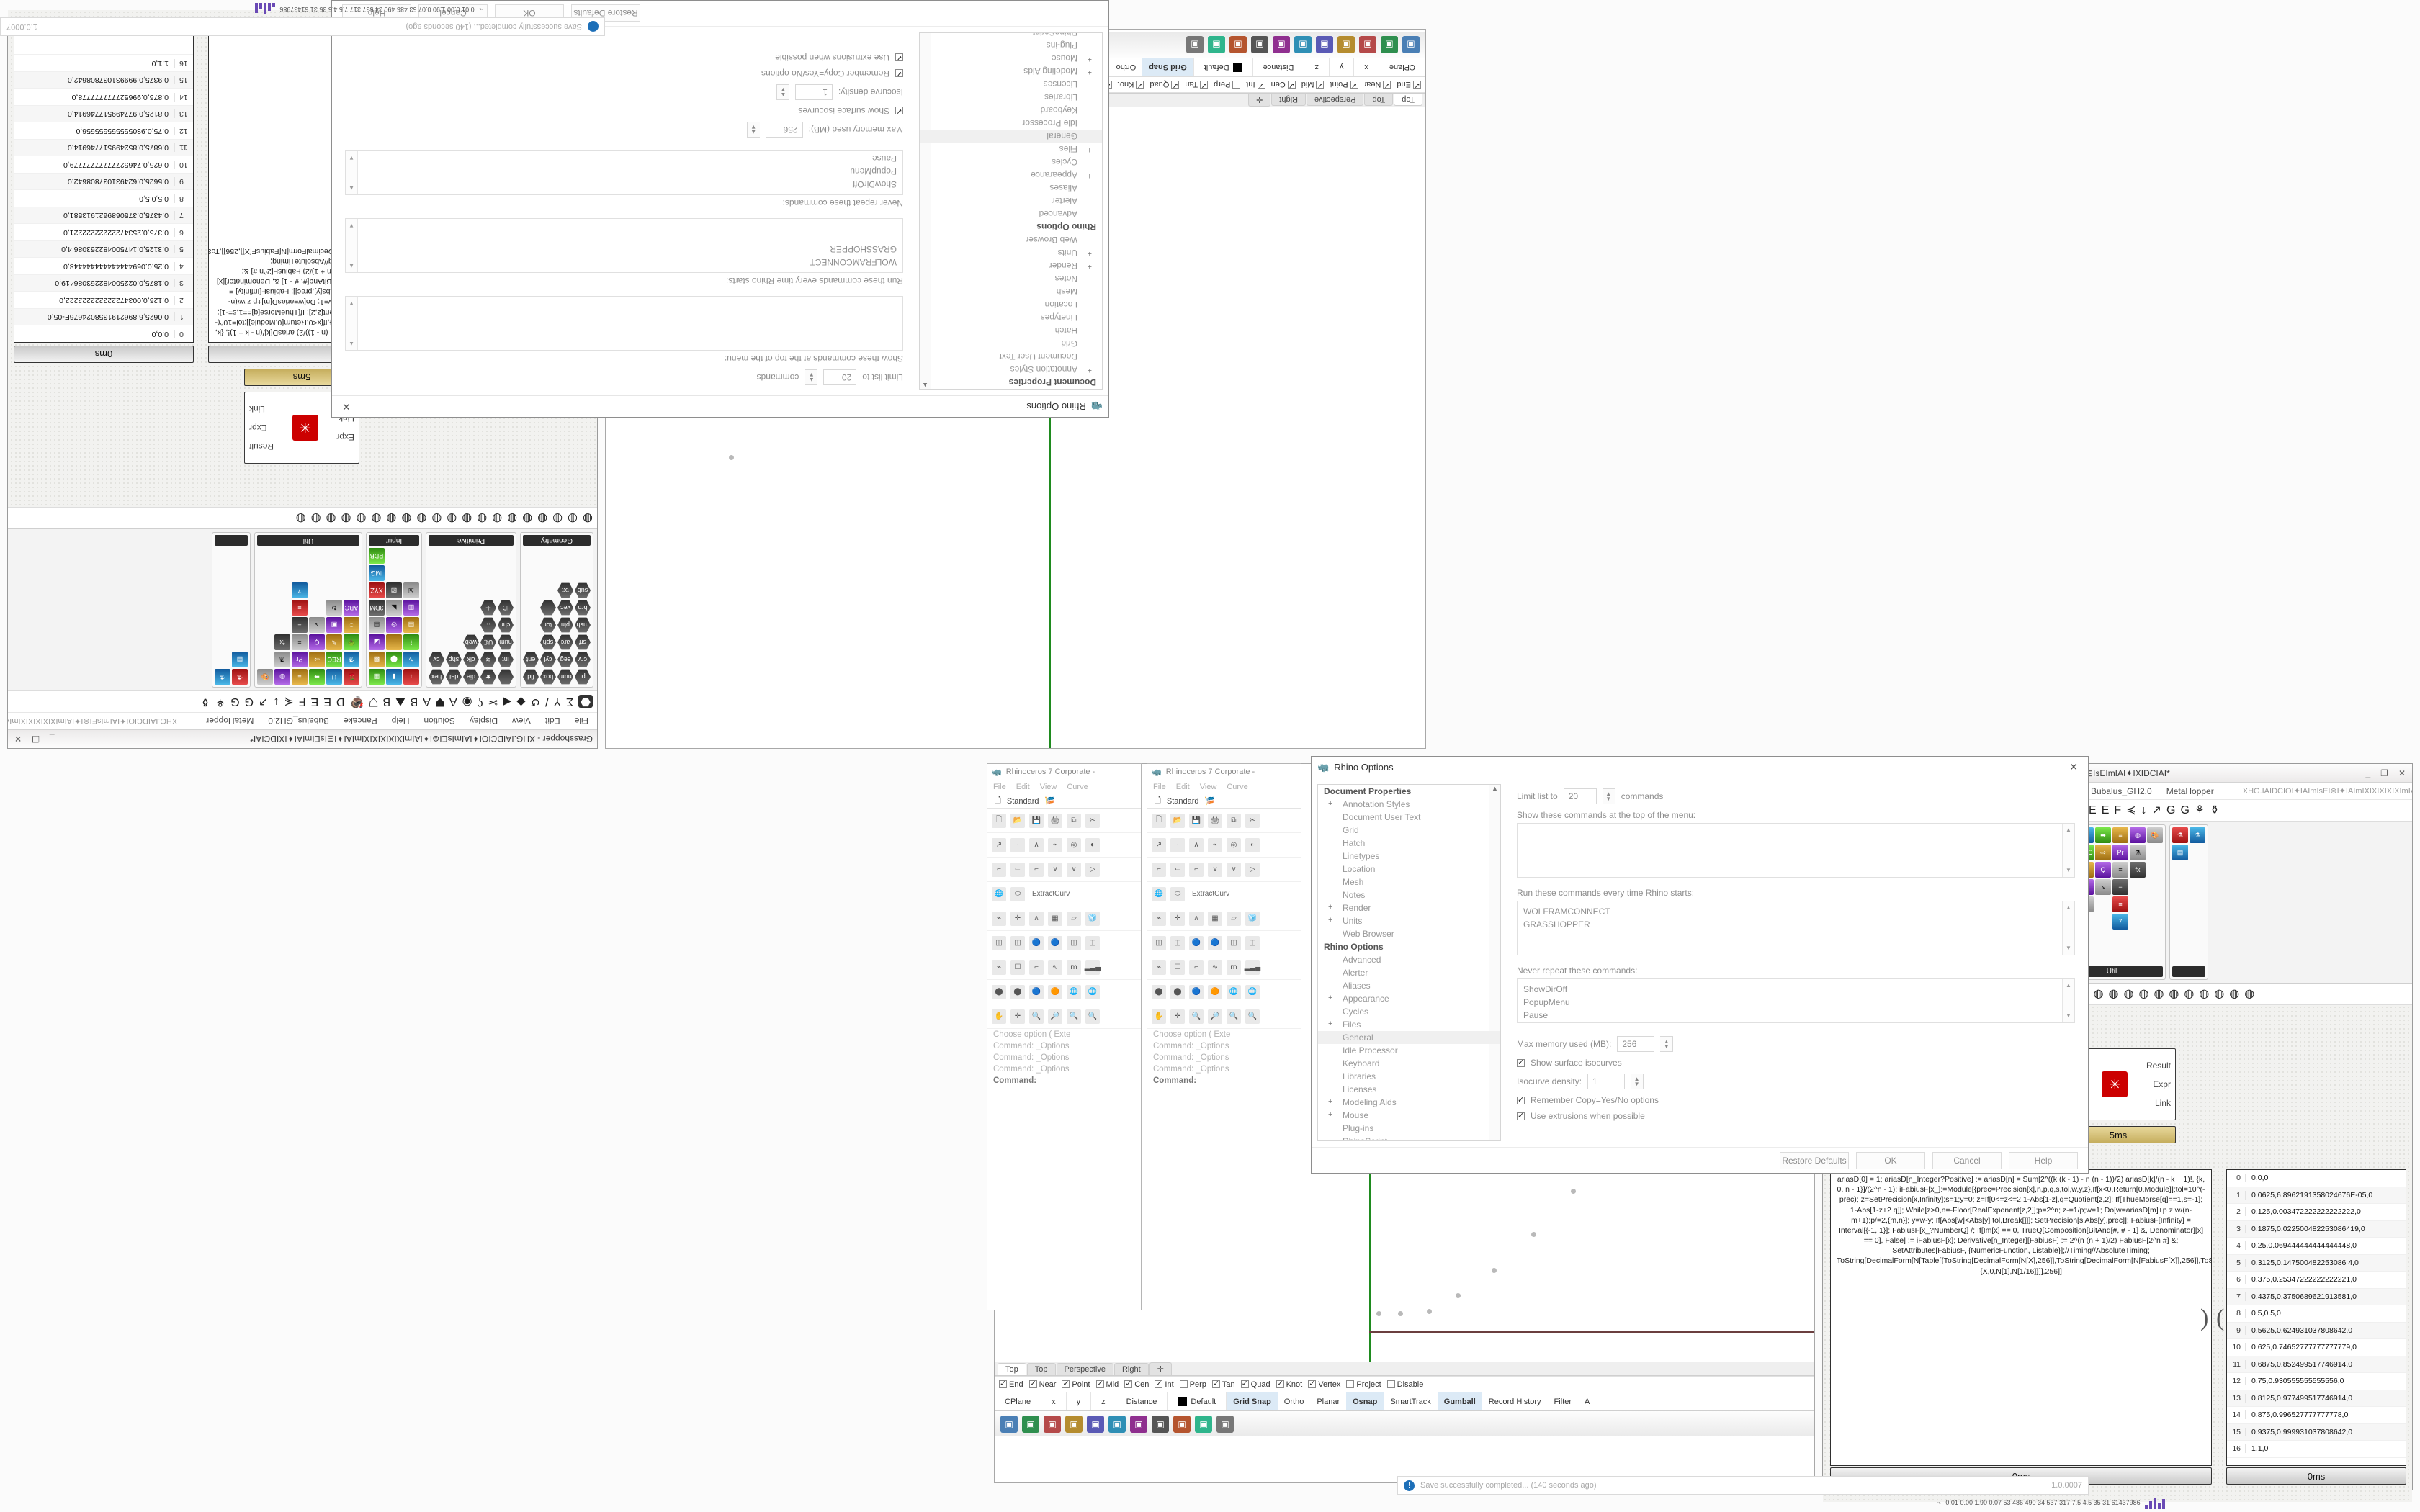 This screenshot has height=1512, width=2420. Describe the element at coordinates (360, 721) in the screenshot. I see `menu-pancake: Pancake` at that location.